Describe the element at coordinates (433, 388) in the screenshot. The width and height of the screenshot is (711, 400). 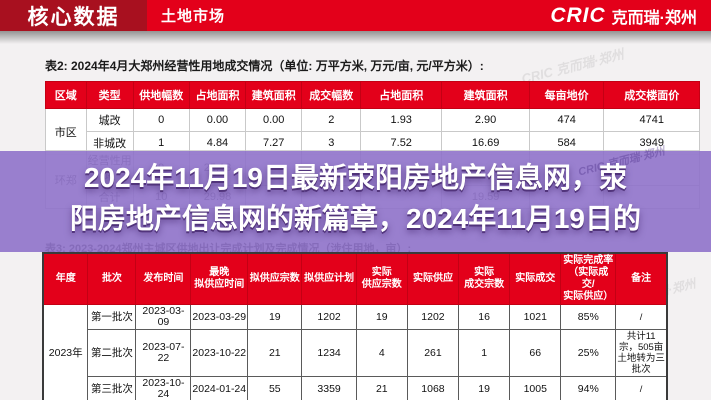
I see `table-cell: 1068` at that location.